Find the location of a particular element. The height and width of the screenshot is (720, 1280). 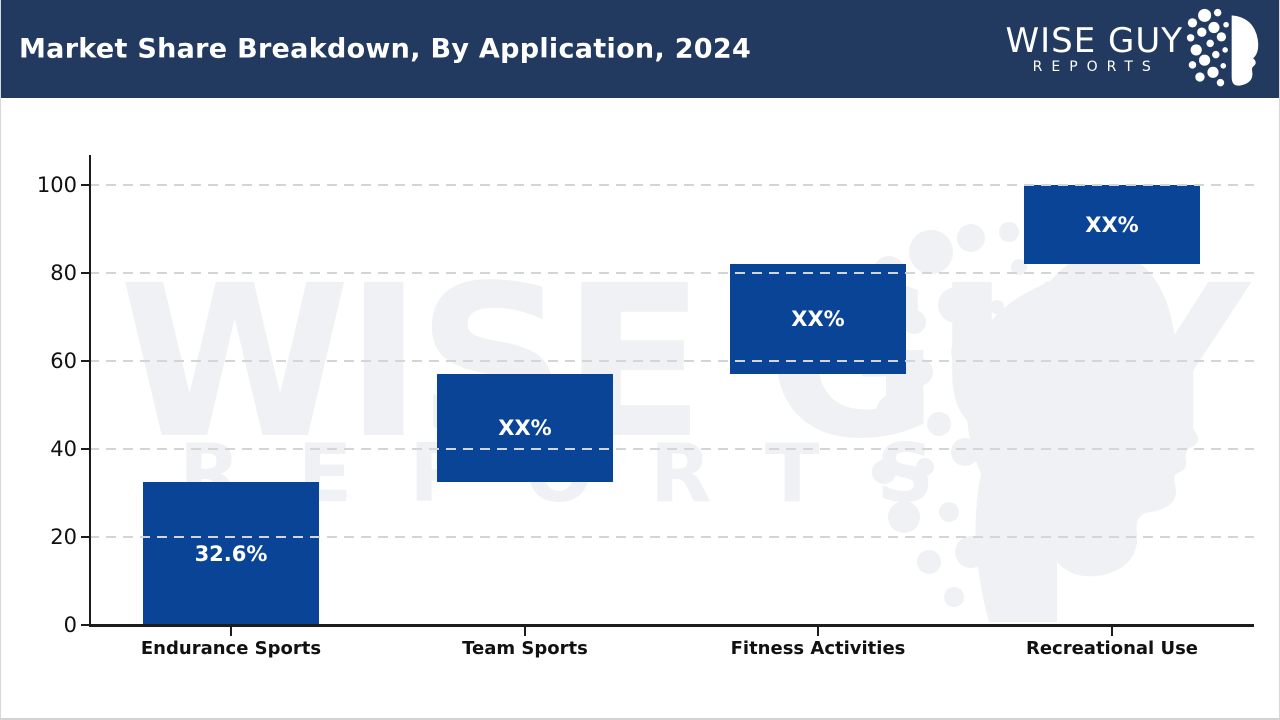

y-tick-label: 80 is located at coordinates (63, 273).